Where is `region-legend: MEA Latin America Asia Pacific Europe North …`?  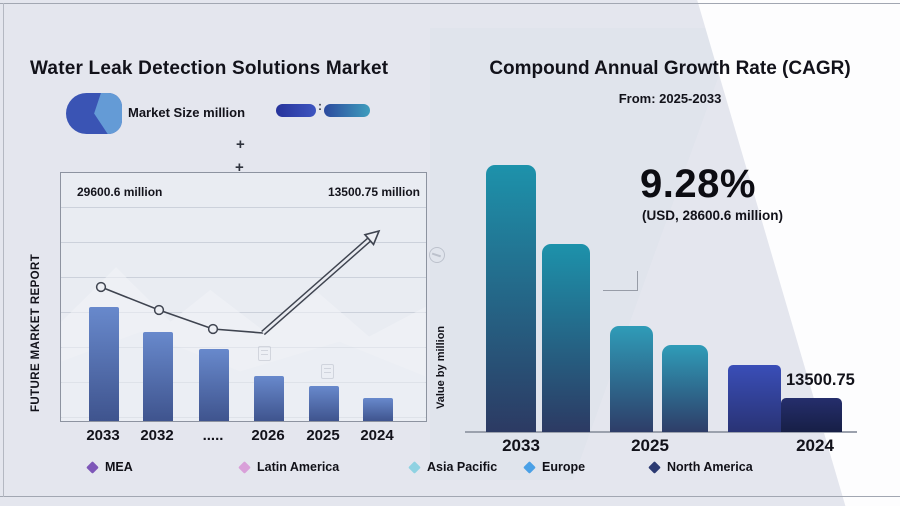 region-legend: MEA Latin America Asia Pacific Europe North … is located at coordinates (450, 472).